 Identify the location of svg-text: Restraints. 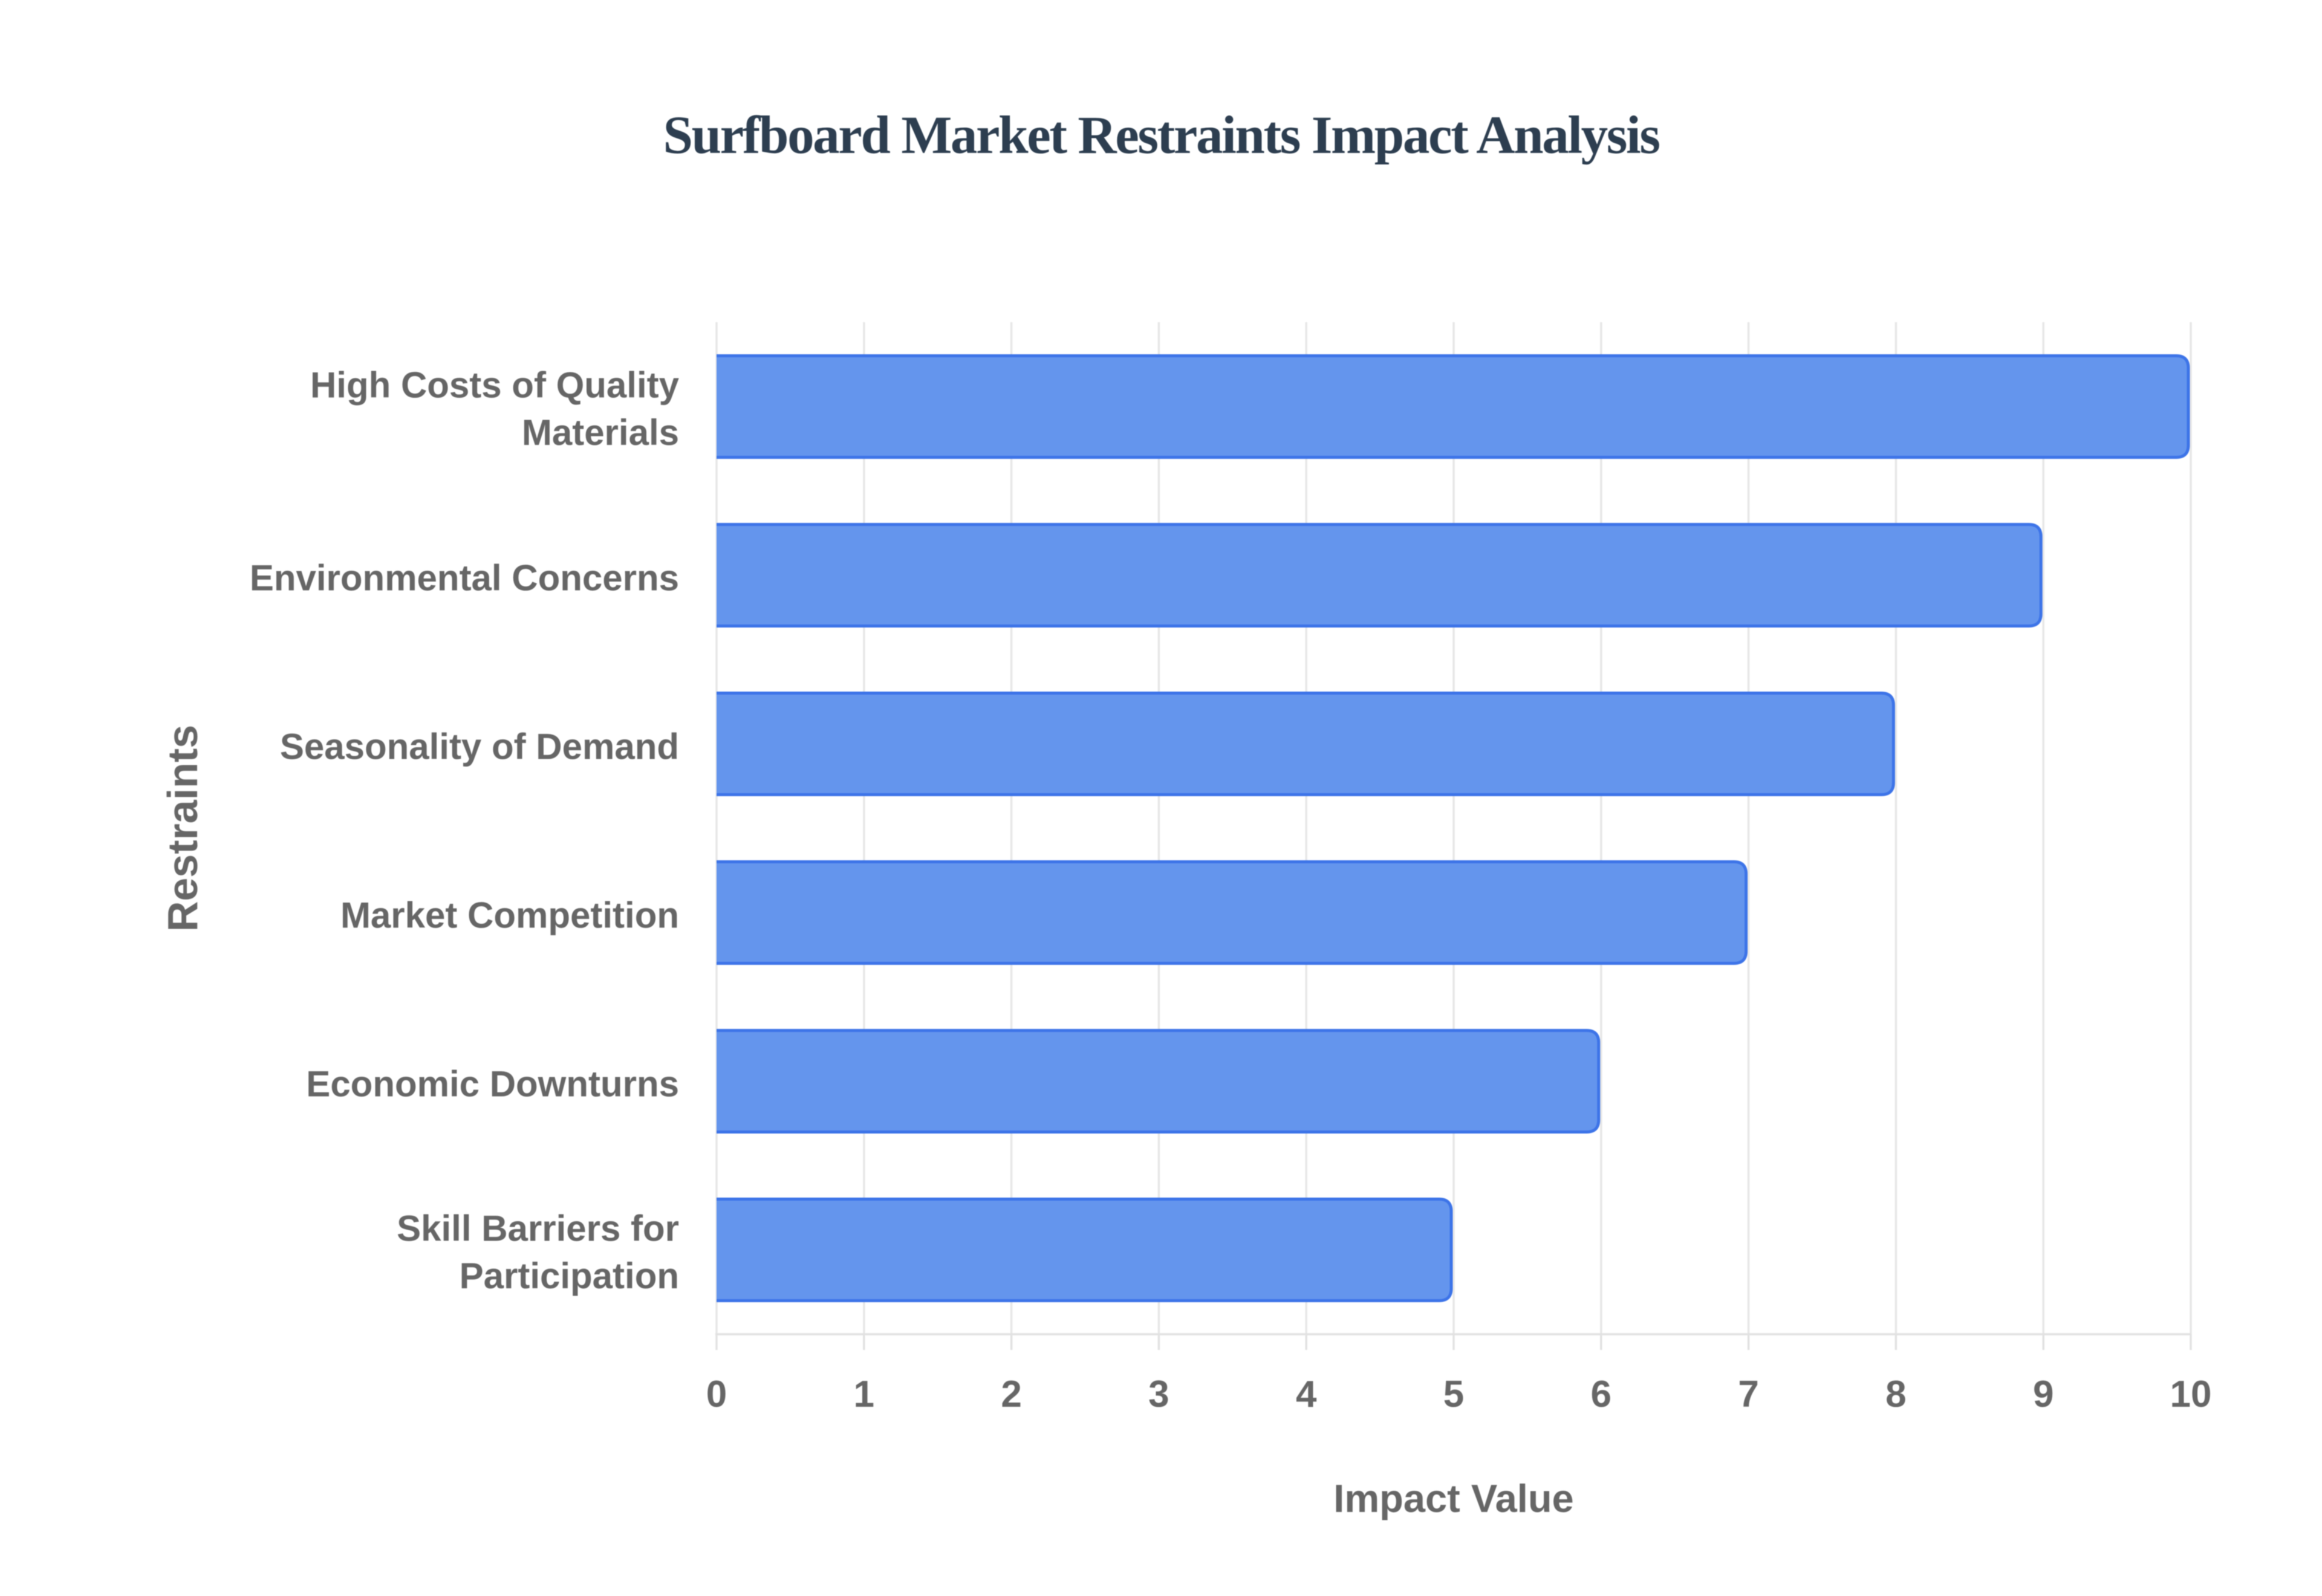
(182, 828).